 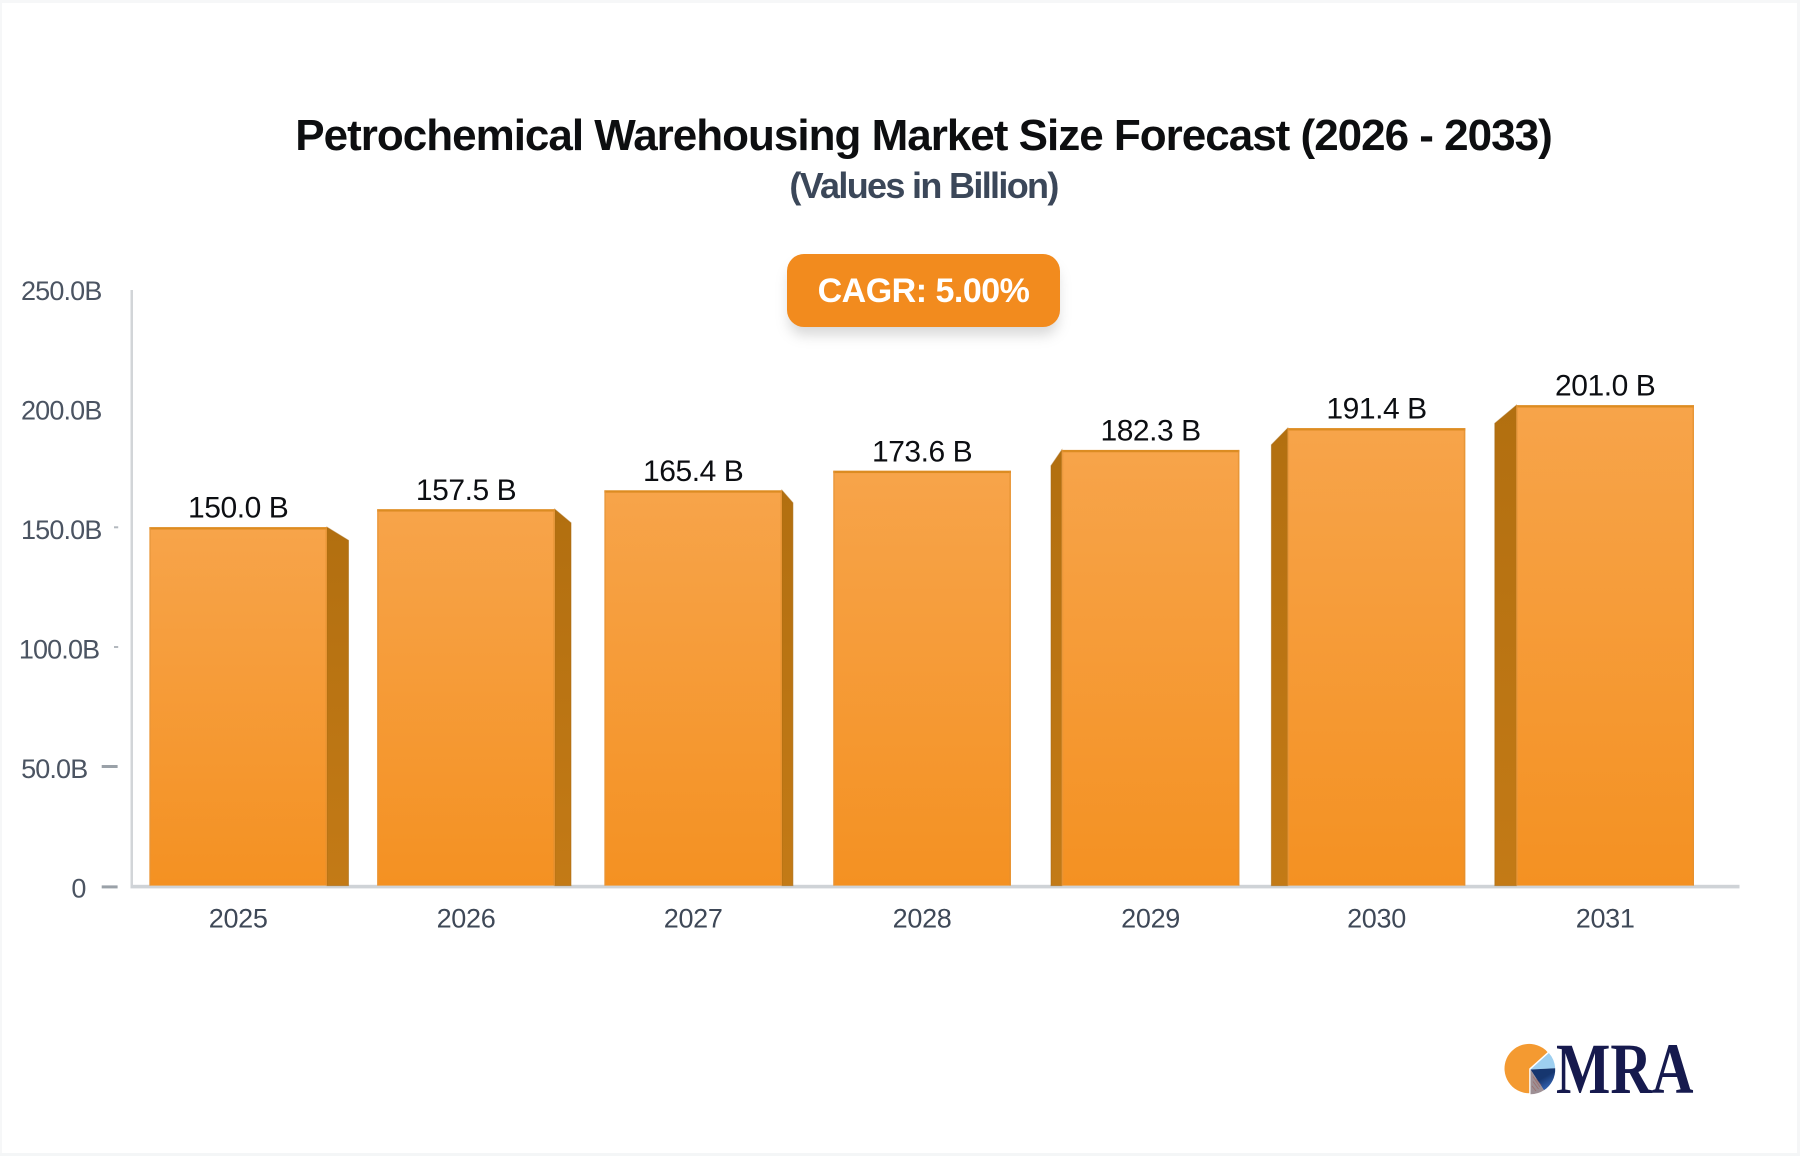 What do you see at coordinates (1605, 386) in the screenshot?
I see `svg-text: 201.0 B` at bounding box center [1605, 386].